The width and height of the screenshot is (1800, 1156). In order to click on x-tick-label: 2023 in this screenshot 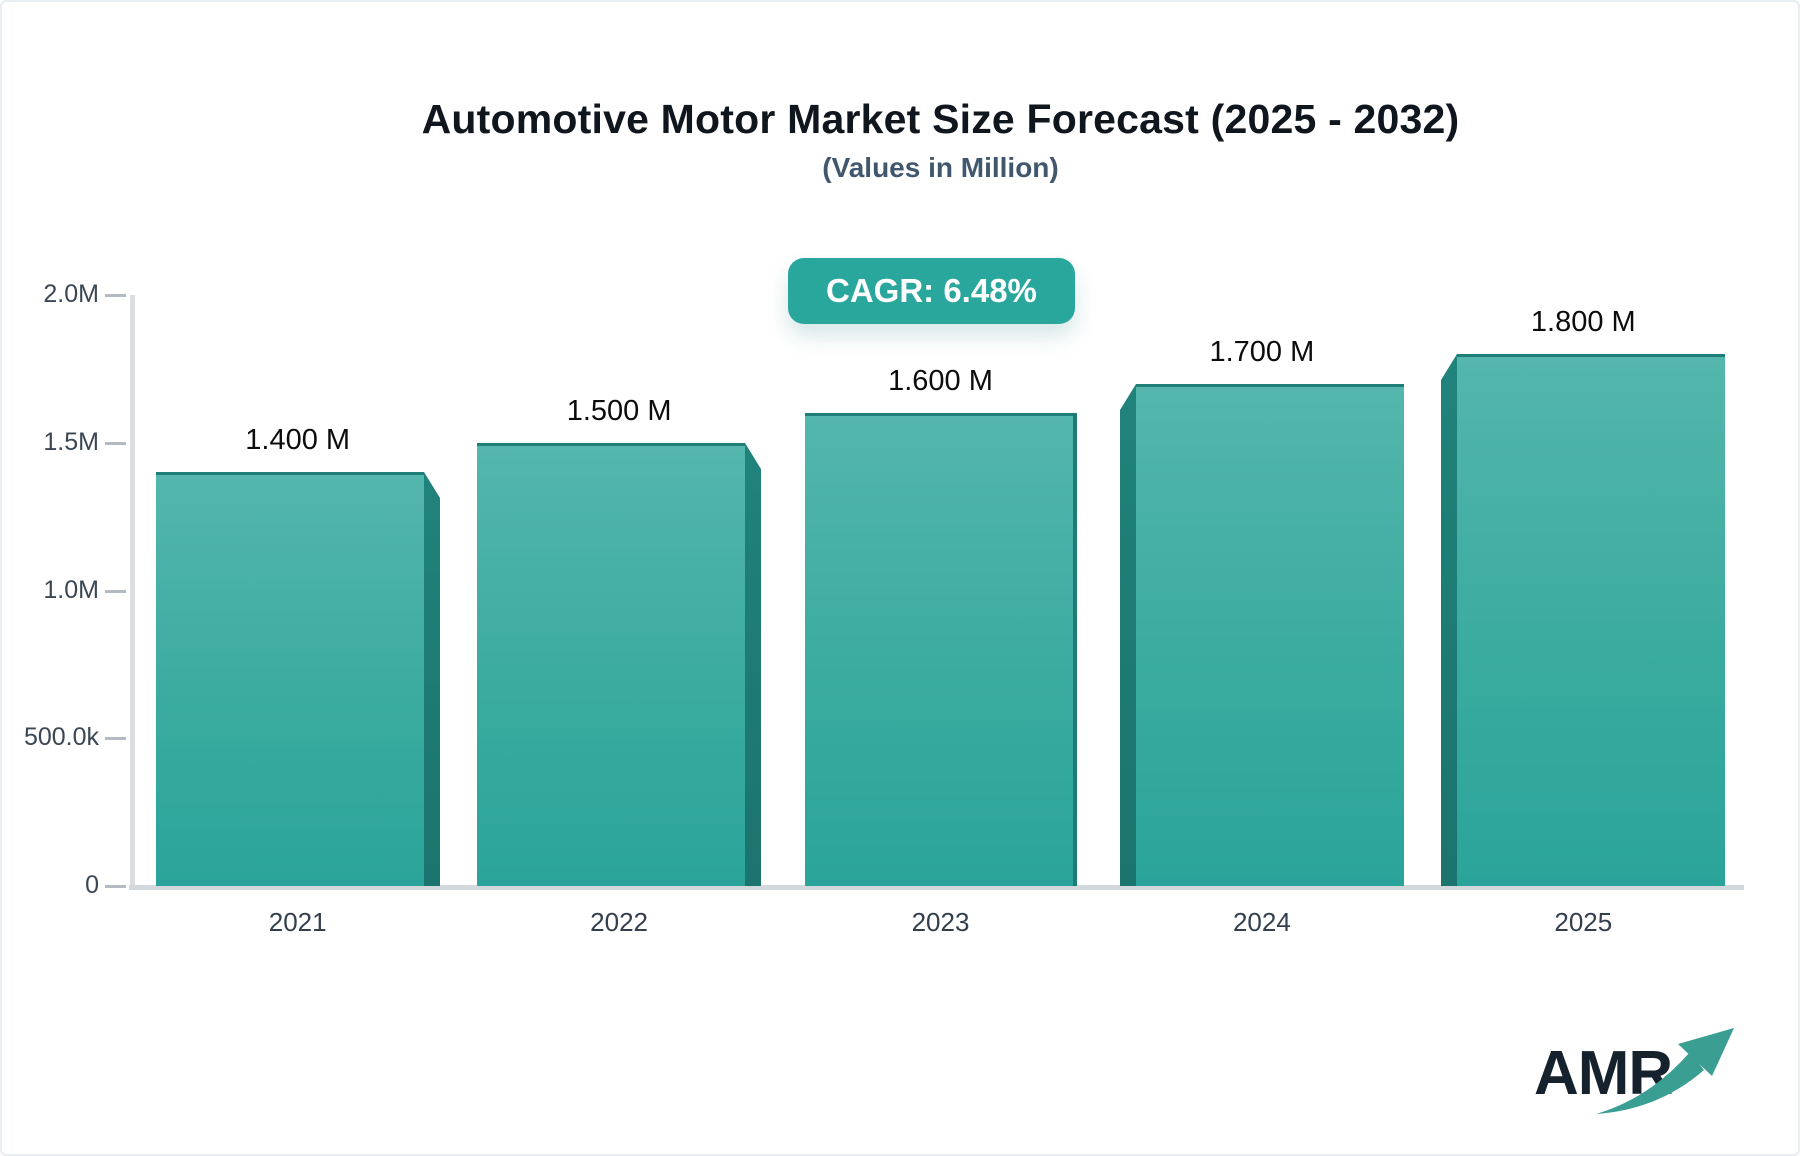, I will do `click(940, 922)`.